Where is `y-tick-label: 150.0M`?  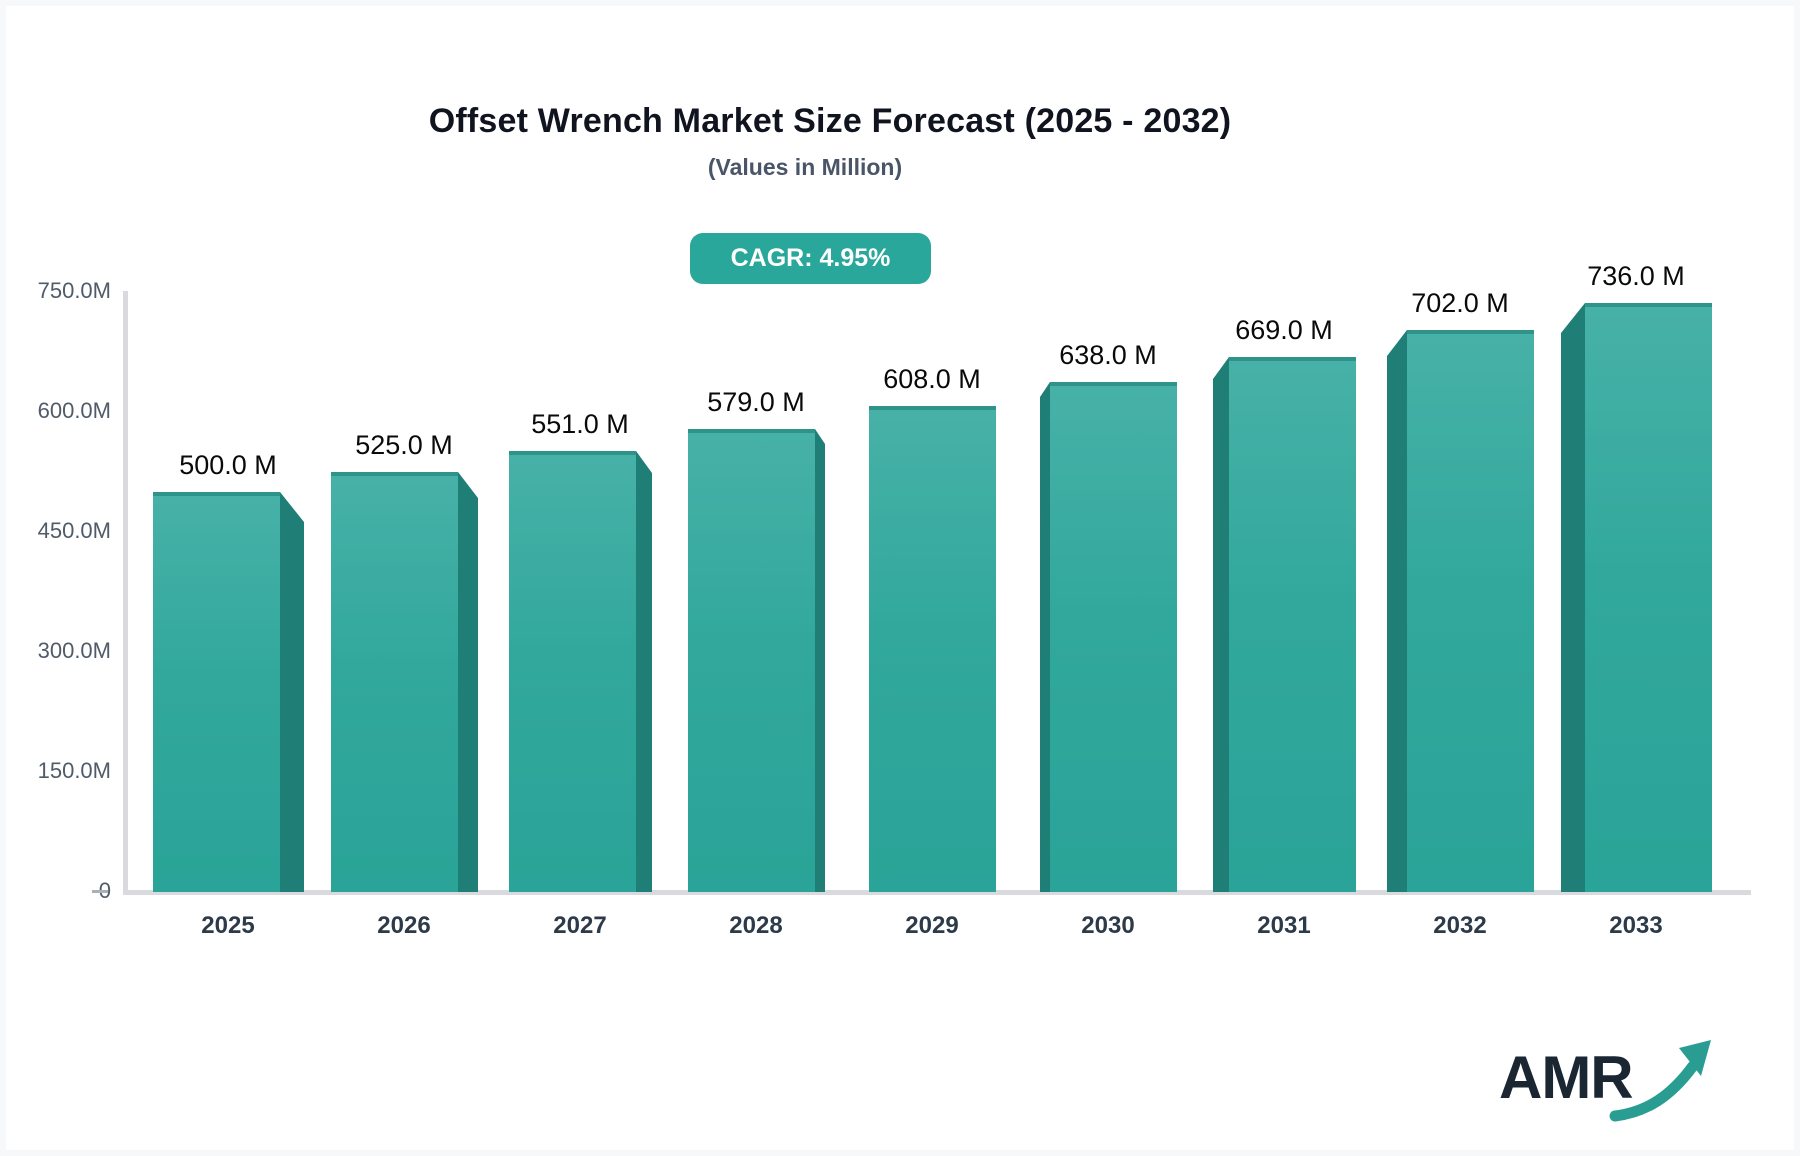
y-tick-label: 150.0M is located at coordinates (74, 770).